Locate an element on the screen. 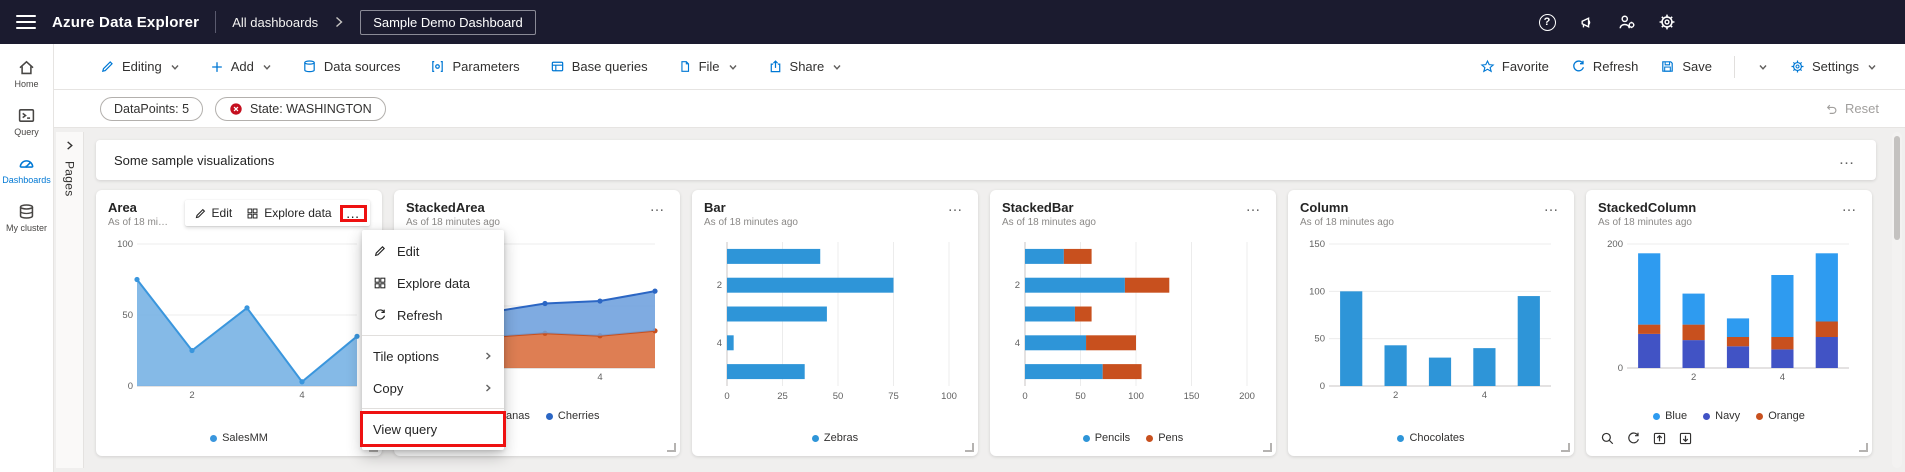 This screenshot has height=472, width=1905. settings-button: Settings is located at coordinates (1833, 66).